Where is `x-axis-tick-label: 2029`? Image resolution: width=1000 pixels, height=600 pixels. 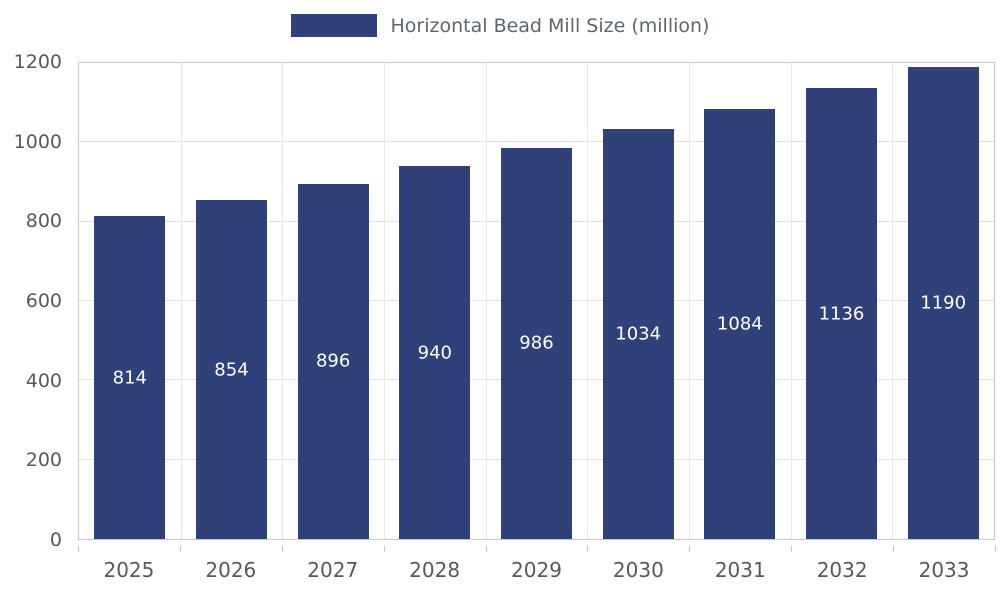 x-axis-tick-label: 2029 is located at coordinates (536, 570).